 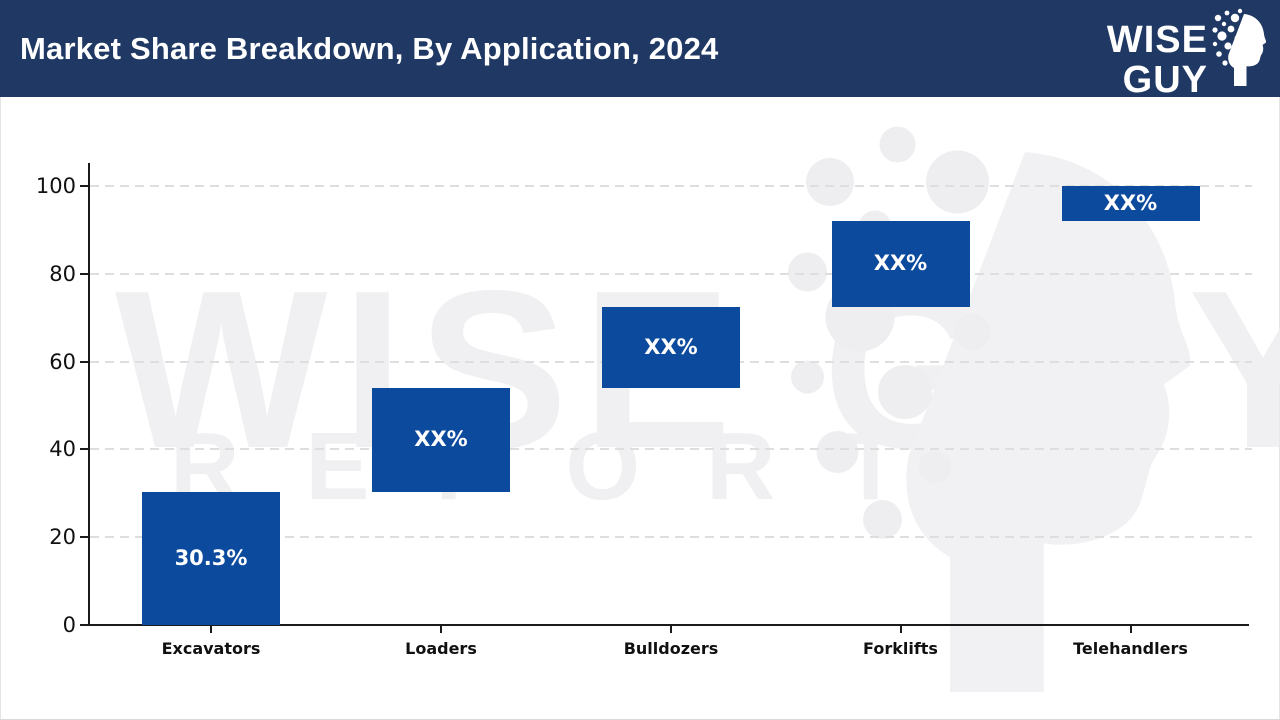 What do you see at coordinates (62, 537) in the screenshot?
I see `y-tick-label-20: 20` at bounding box center [62, 537].